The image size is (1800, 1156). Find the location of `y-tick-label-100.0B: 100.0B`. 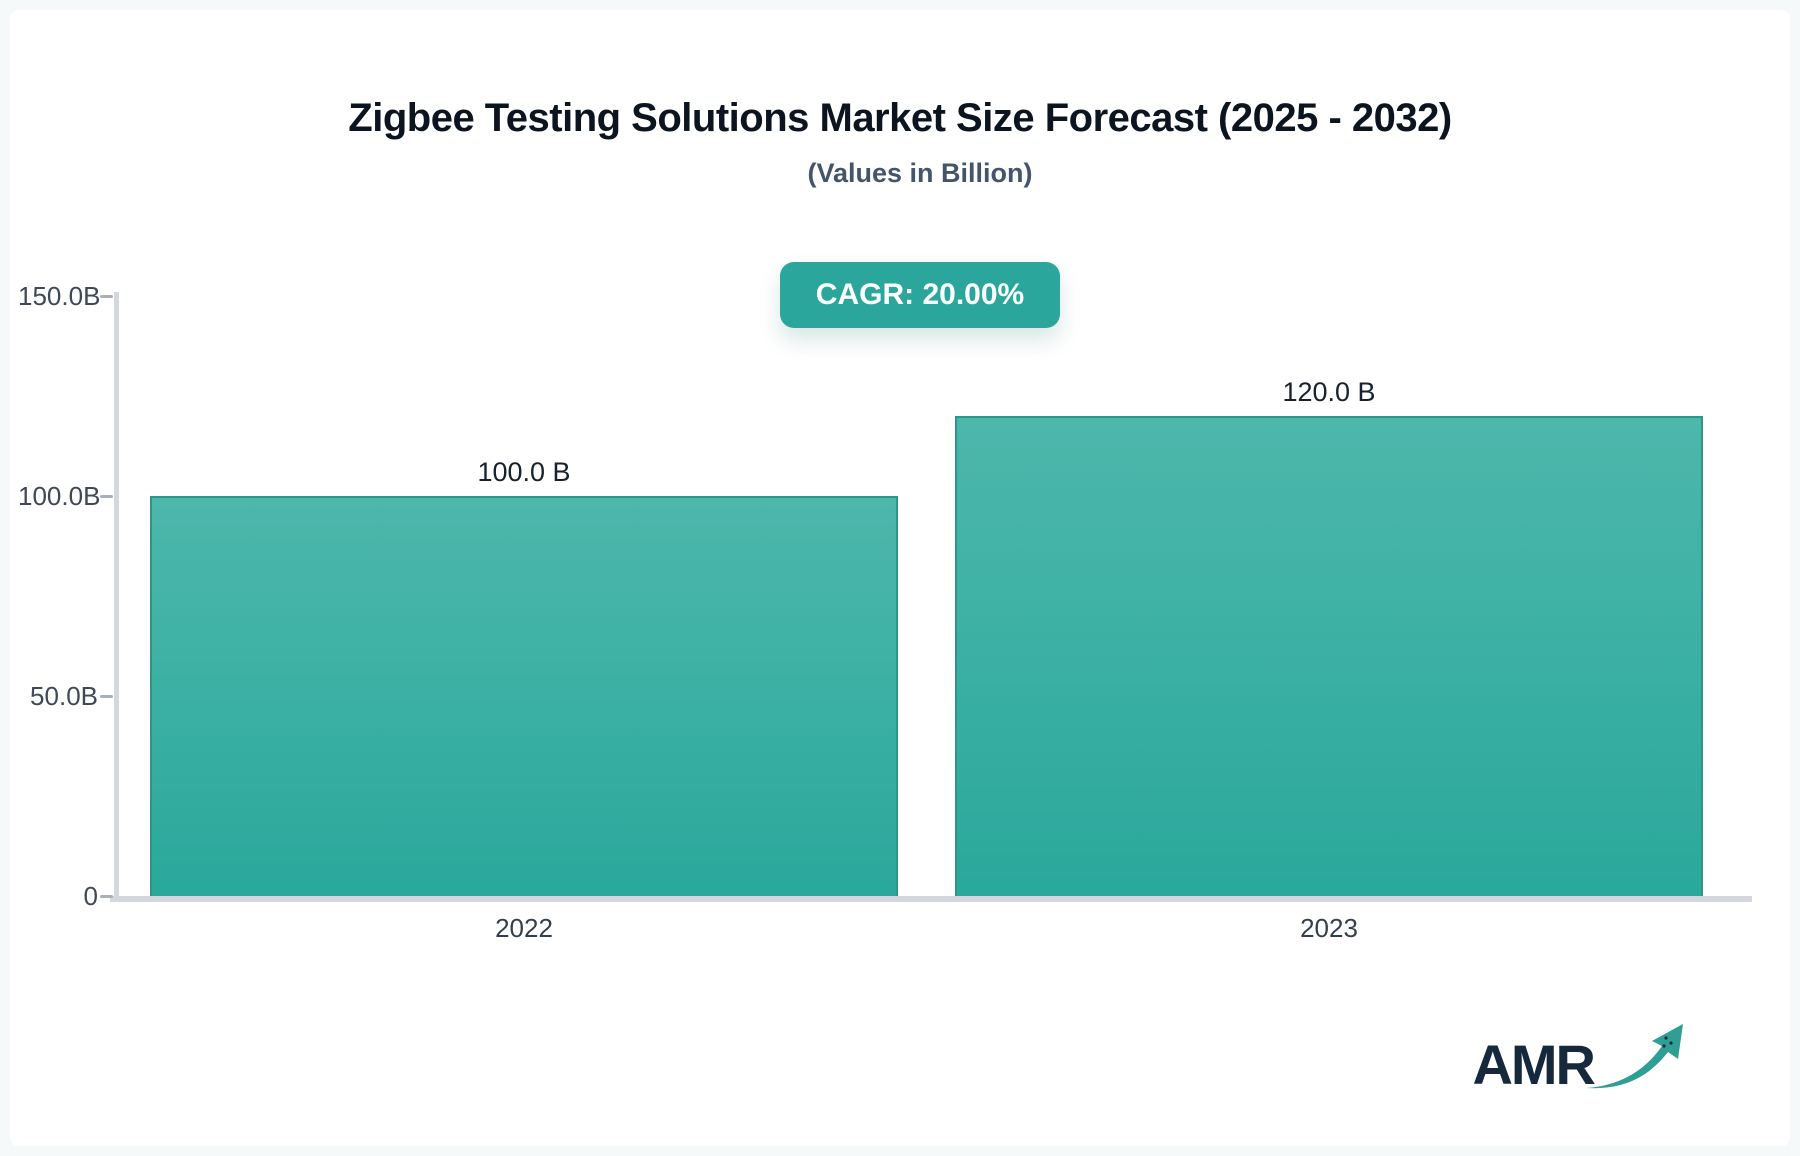

y-tick-label-100.0B: 100.0B is located at coordinates (59, 496).